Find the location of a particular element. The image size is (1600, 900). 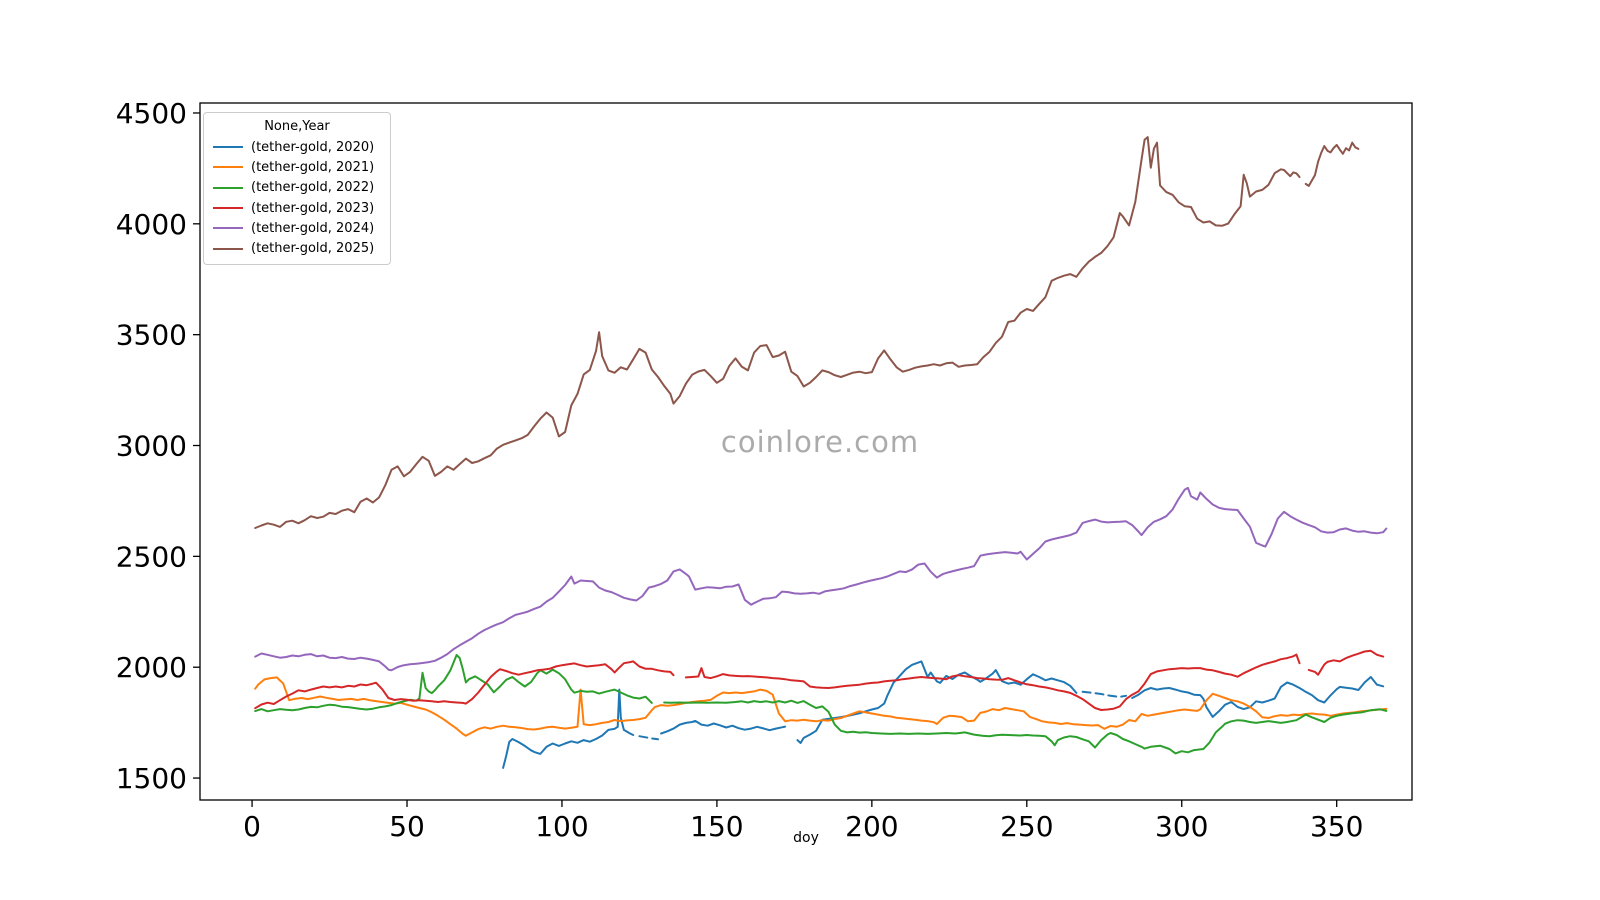

legend-item: (tether-gold, 2024) is located at coordinates (297, 228).